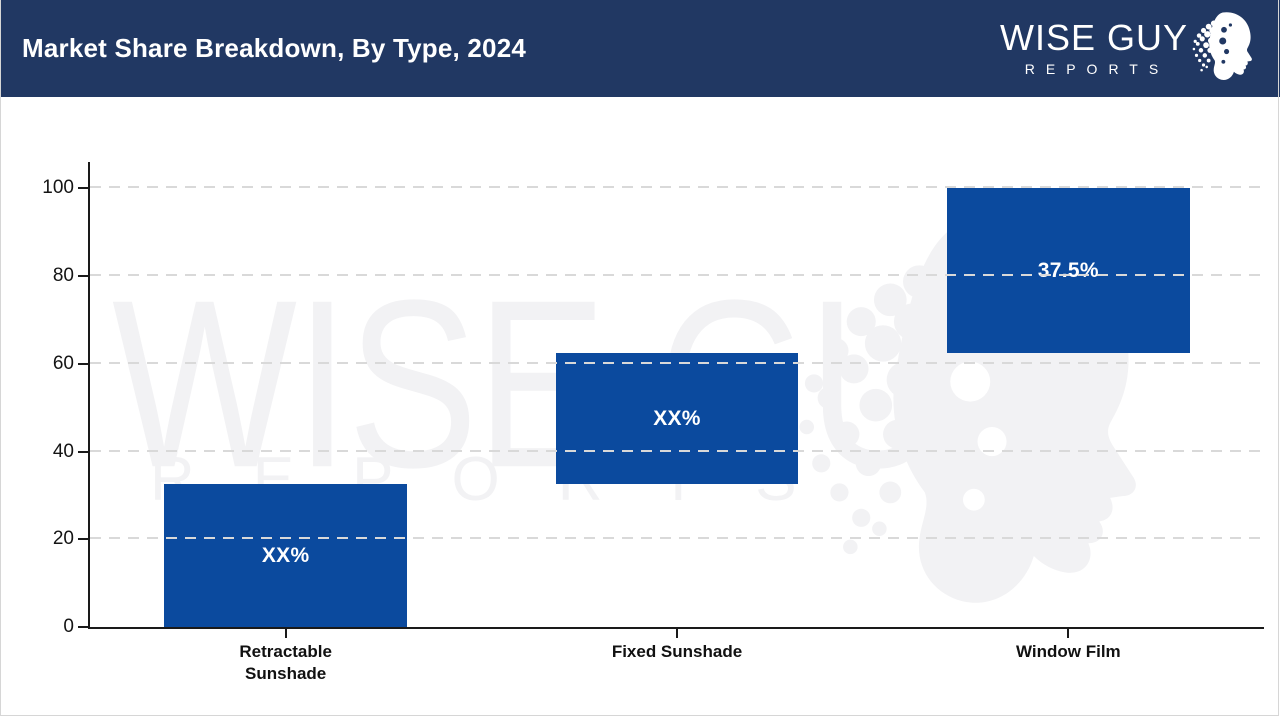 The width and height of the screenshot is (1280, 720). I want to click on logo-text: WISE GUY REPORTS, so click(1093, 47).